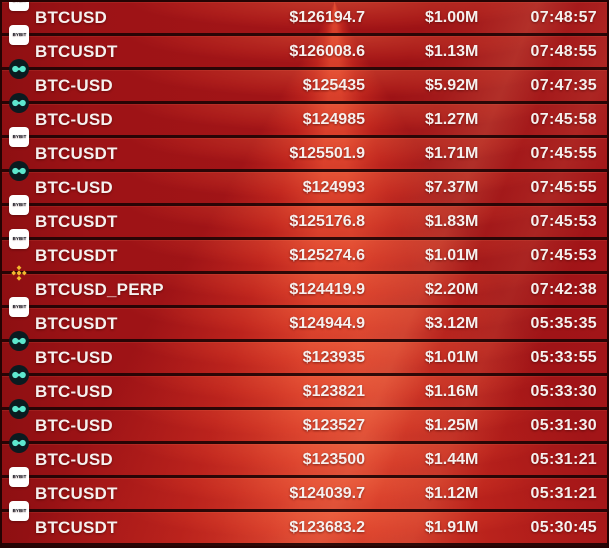  I want to click on price-value: $123527, so click(333, 425).